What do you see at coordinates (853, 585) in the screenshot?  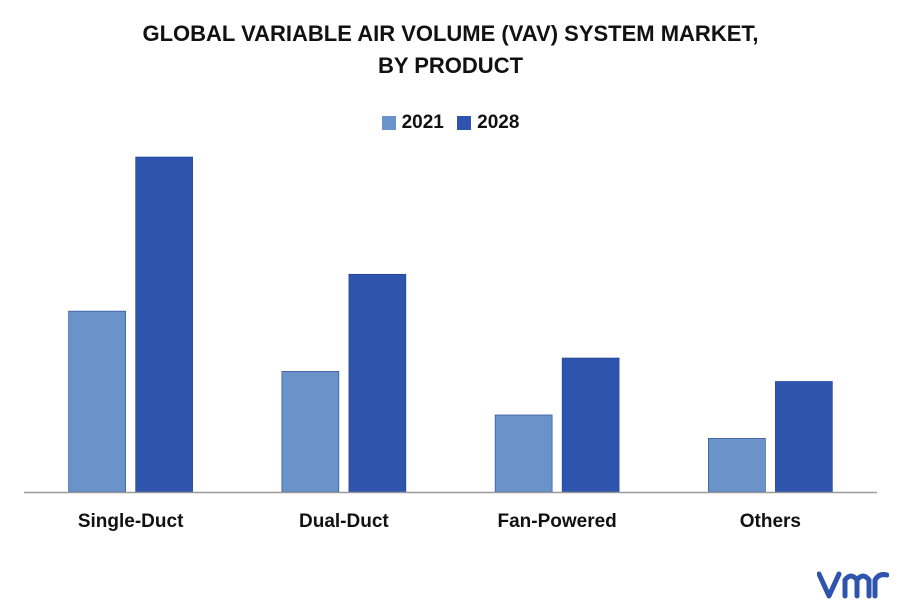 I see `vmr-logo` at bounding box center [853, 585].